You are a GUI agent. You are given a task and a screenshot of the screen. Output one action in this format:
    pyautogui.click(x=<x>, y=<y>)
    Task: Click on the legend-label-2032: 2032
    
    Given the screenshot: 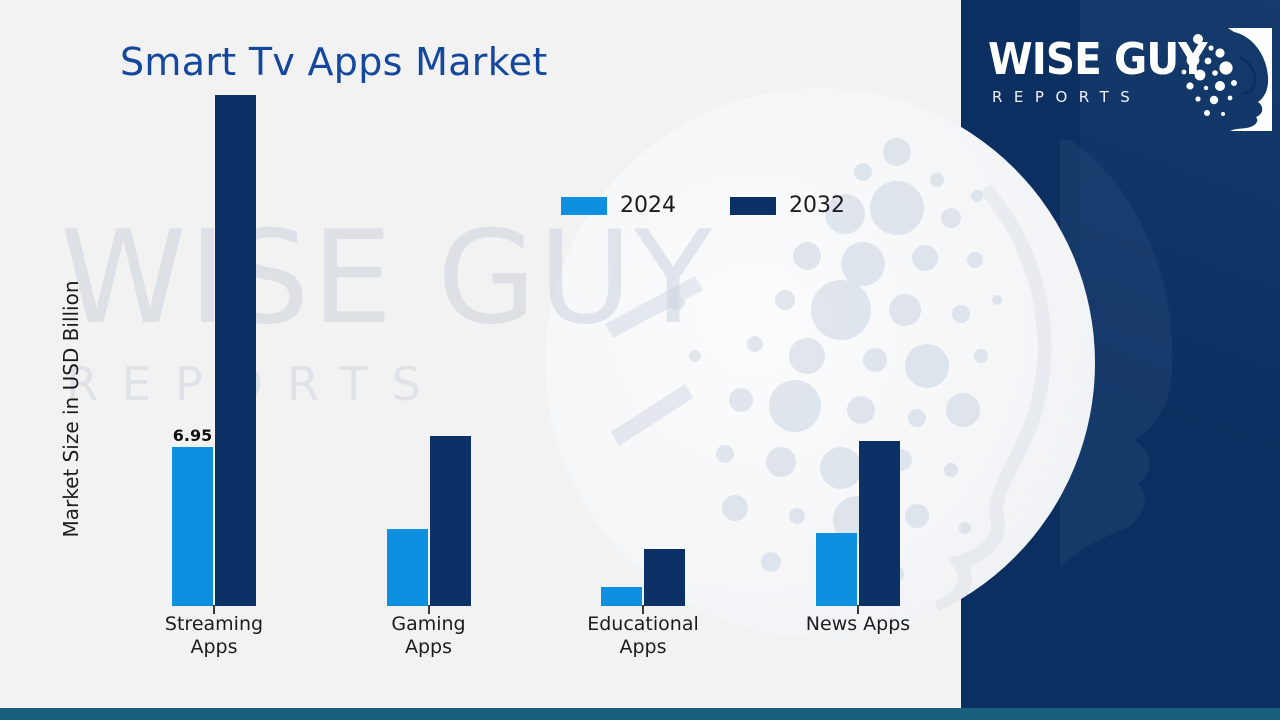 What is the action you would take?
    pyautogui.click(x=817, y=205)
    